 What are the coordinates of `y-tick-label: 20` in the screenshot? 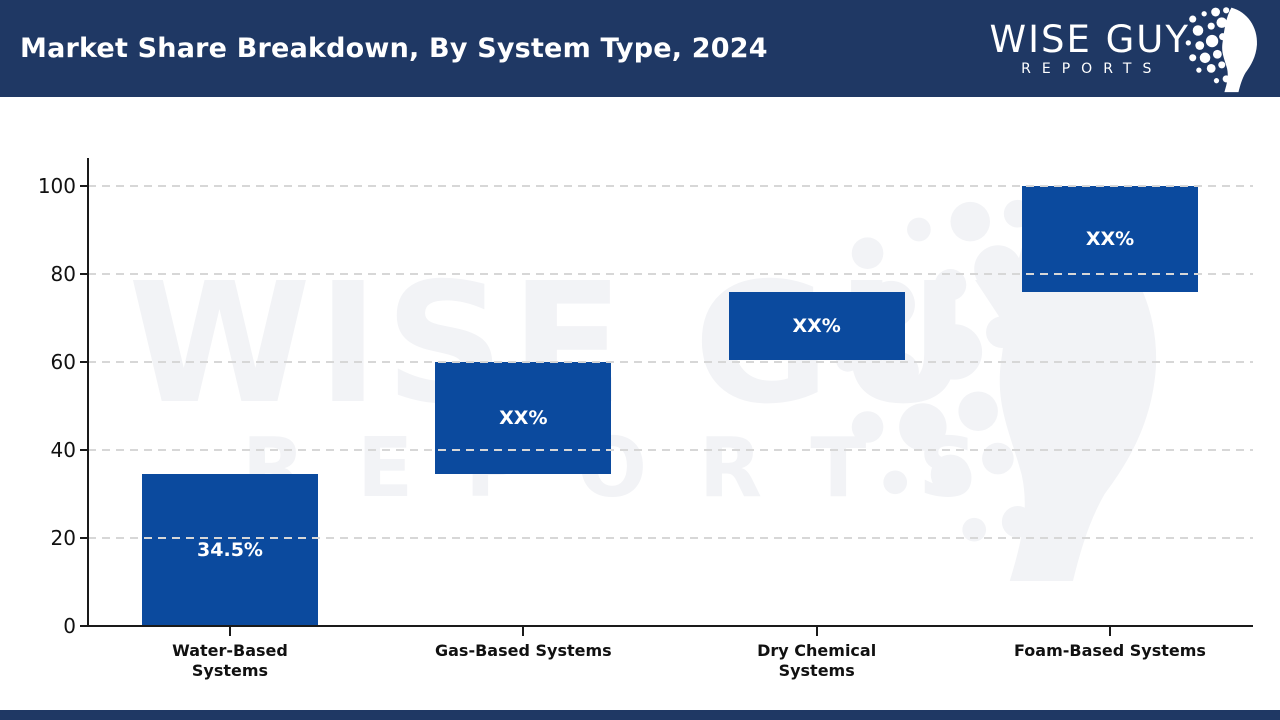 It's located at (63, 538).